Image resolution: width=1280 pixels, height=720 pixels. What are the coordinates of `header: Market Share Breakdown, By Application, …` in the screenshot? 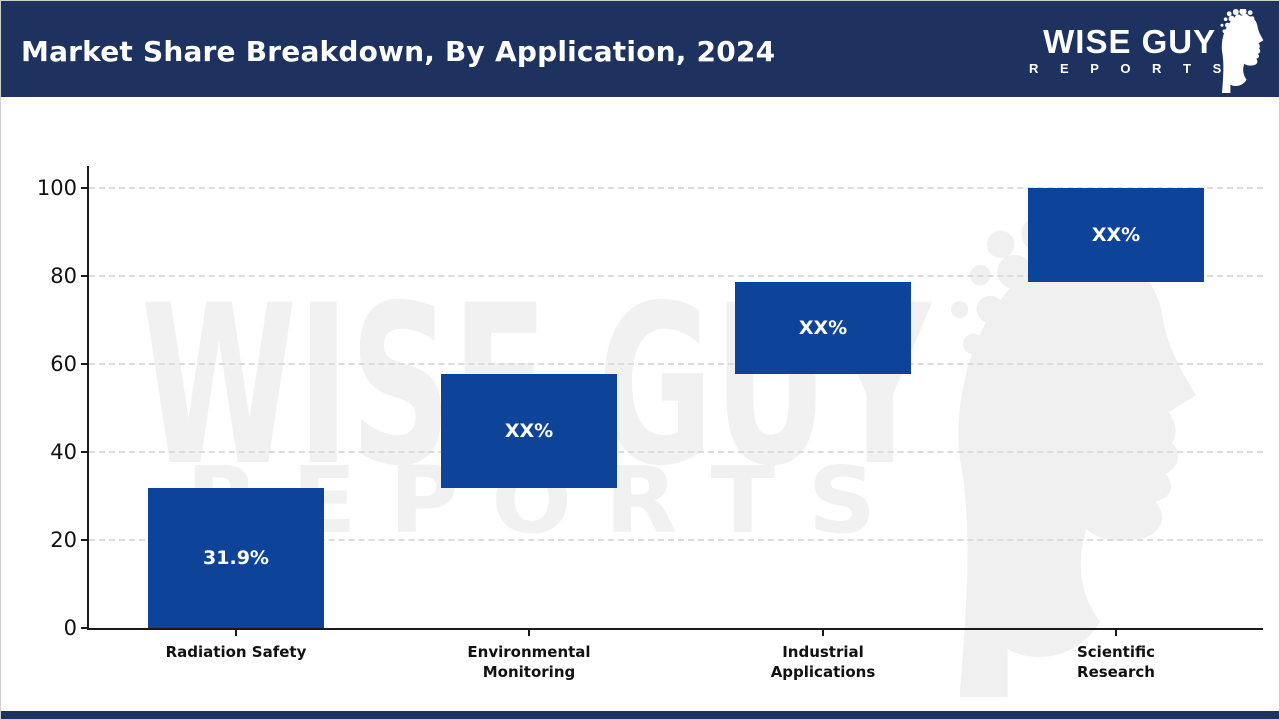 It's located at (640, 49).